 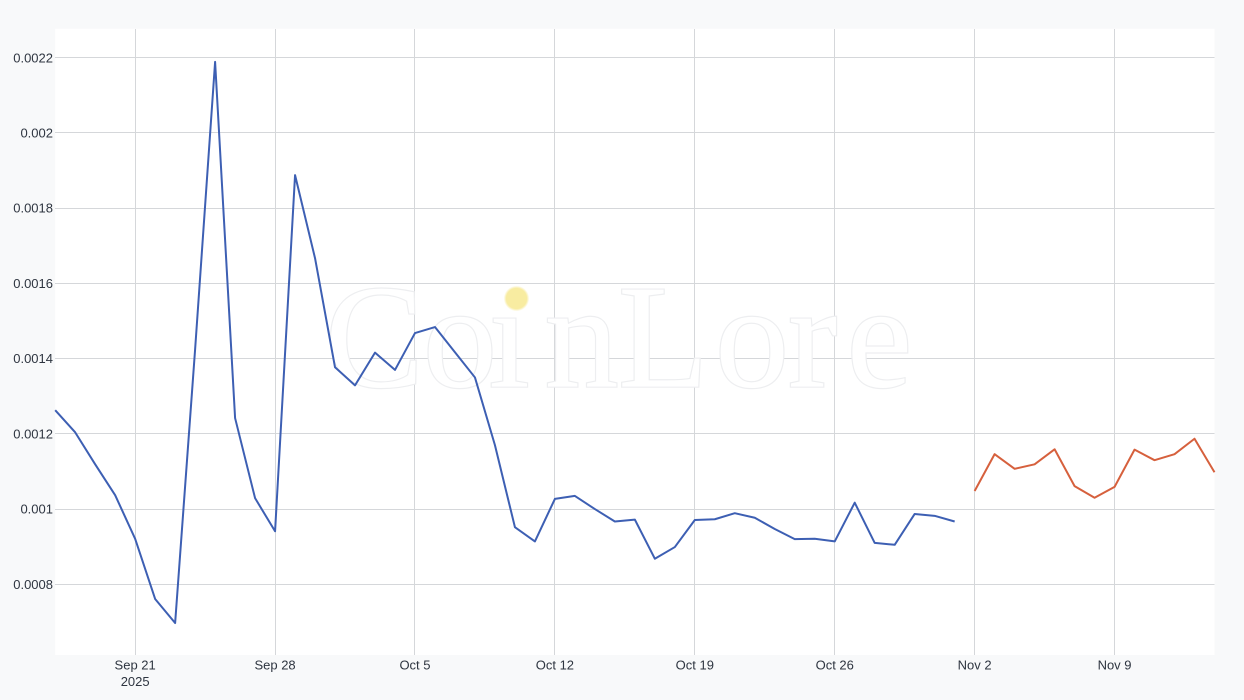 What do you see at coordinates (414, 665) in the screenshot?
I see `x-tick-label: Oct 5` at bounding box center [414, 665].